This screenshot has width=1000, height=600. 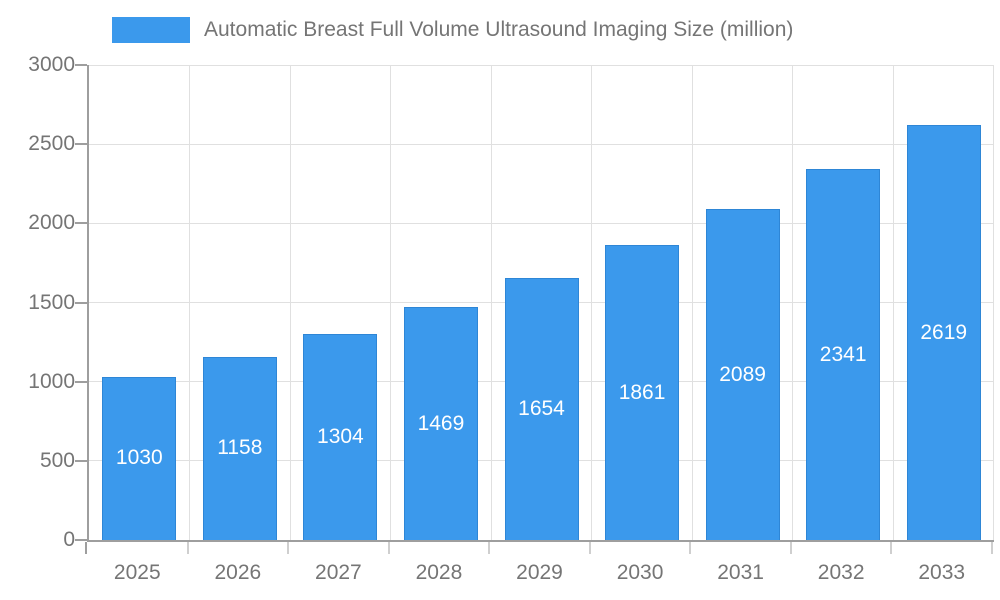 I want to click on bar-2025: 1030, so click(x=139, y=458).